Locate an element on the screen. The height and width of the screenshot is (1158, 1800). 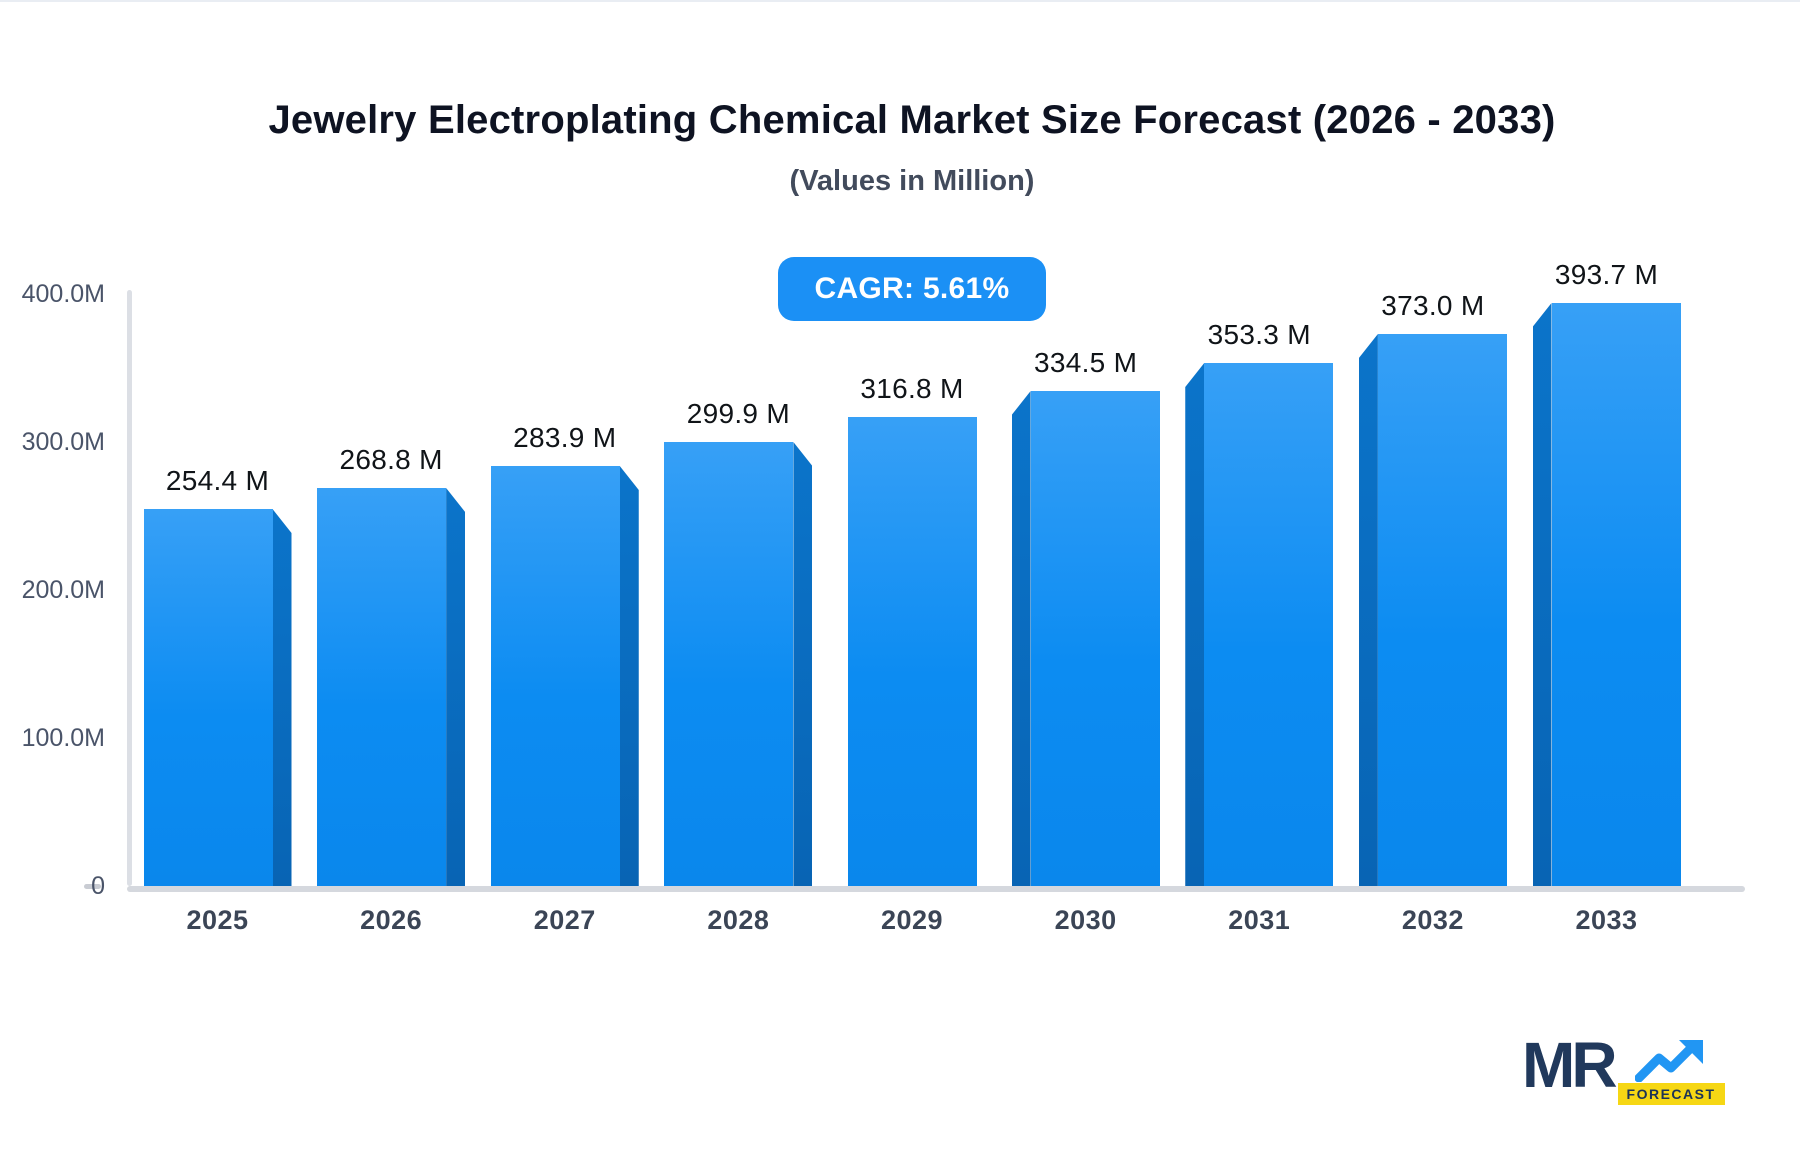
x-axis-label: 2029 is located at coordinates (912, 920).